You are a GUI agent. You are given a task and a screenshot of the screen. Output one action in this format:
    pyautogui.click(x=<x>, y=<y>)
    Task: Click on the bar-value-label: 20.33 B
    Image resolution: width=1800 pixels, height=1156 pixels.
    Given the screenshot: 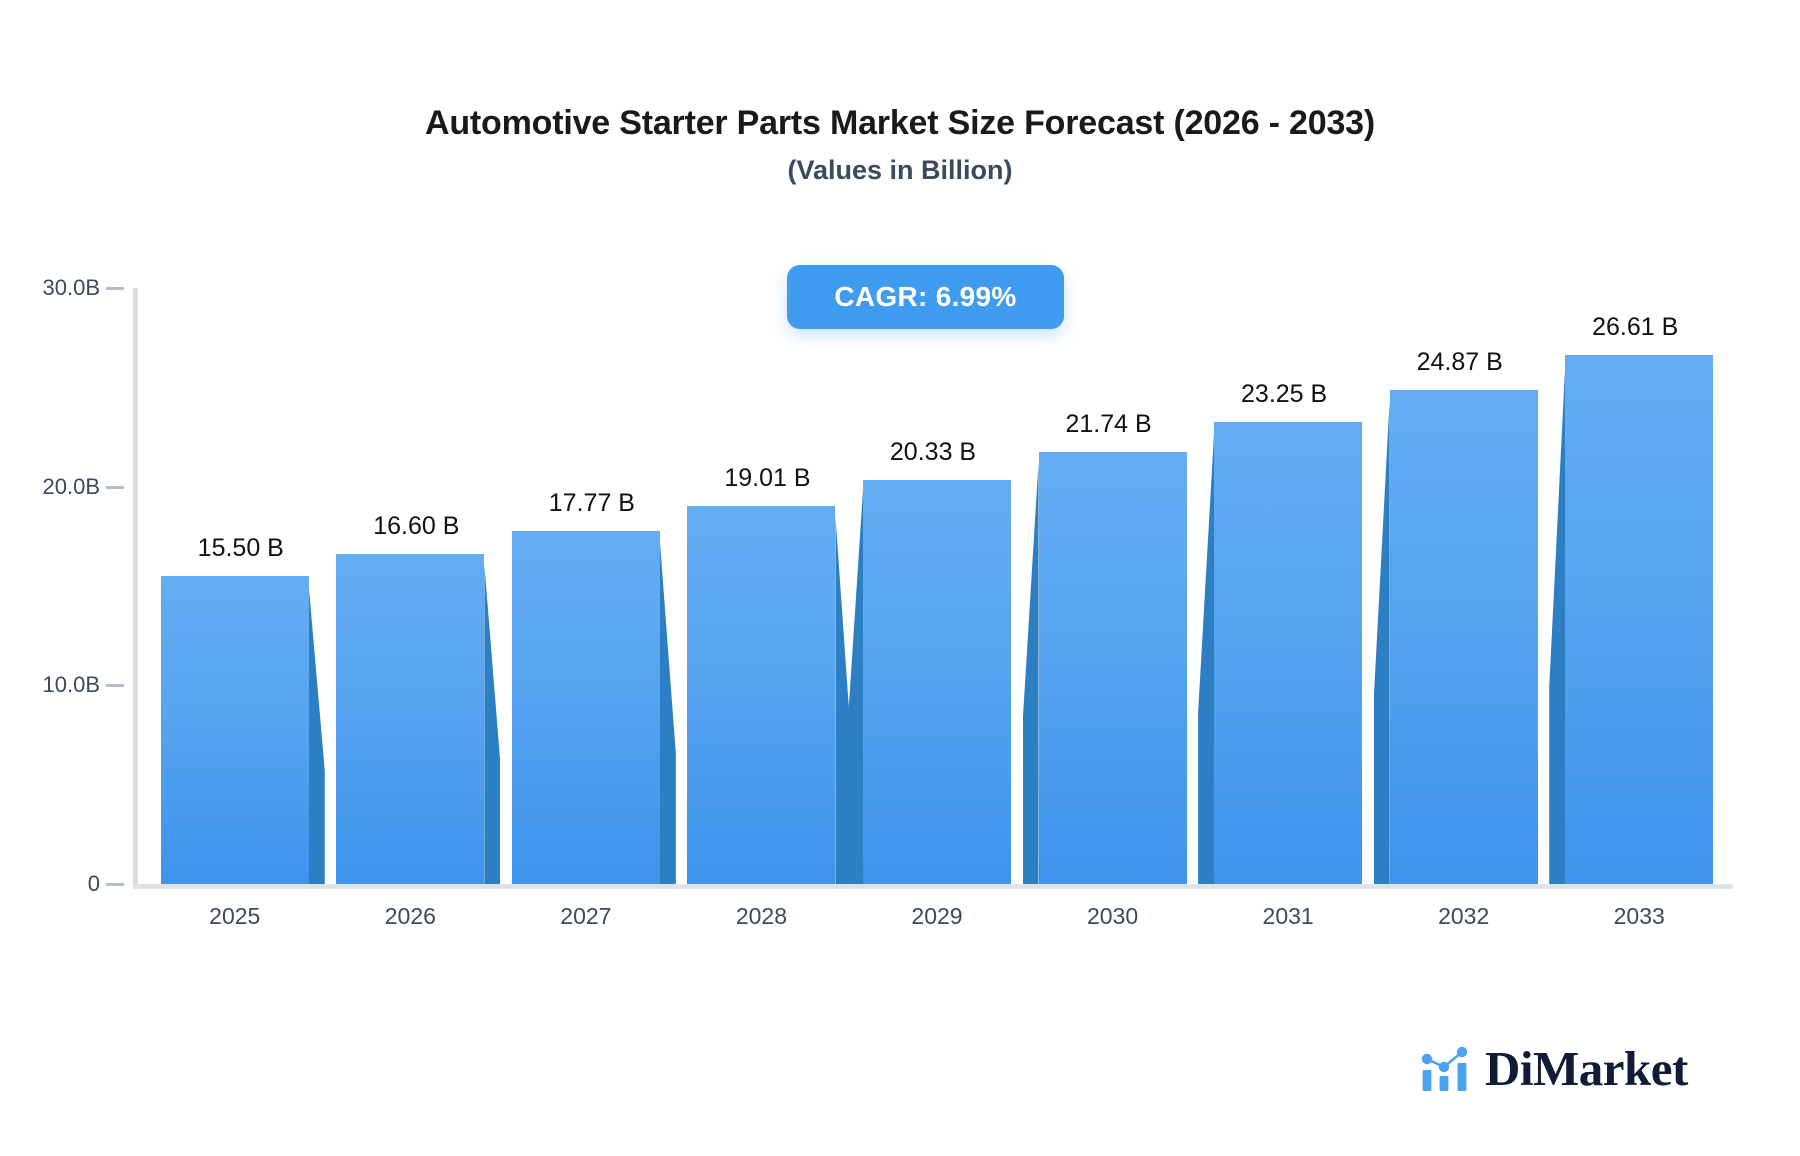 What is the action you would take?
    pyautogui.click(x=933, y=452)
    